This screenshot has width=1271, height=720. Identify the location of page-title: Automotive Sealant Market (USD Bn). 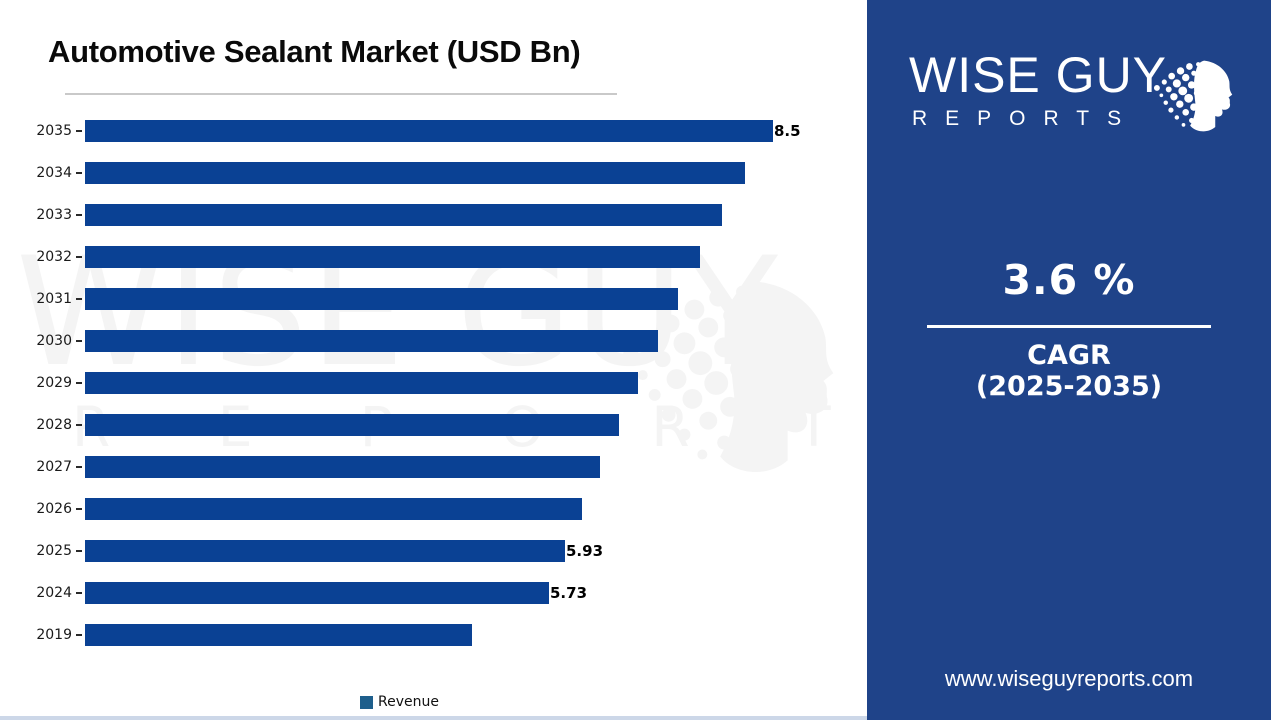
(314, 51).